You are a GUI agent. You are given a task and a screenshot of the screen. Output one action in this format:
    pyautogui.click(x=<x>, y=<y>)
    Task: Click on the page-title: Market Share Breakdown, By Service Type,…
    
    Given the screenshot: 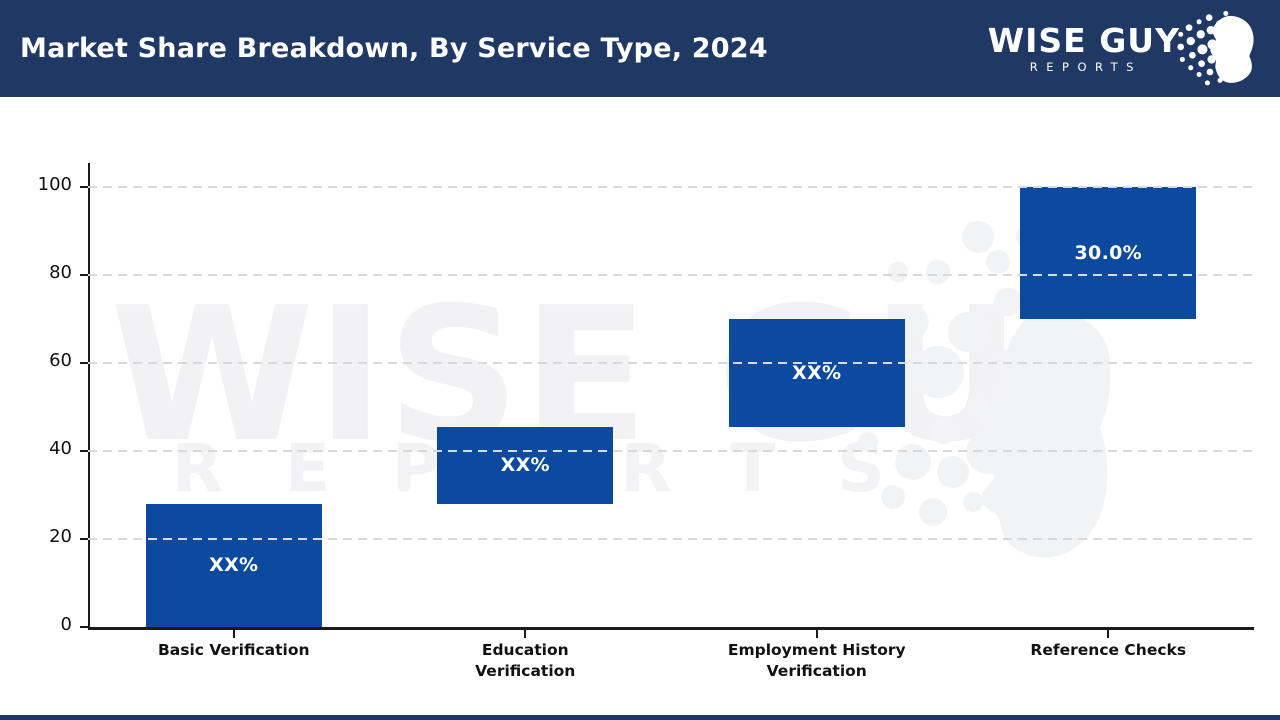 What is the action you would take?
    pyautogui.click(x=394, y=48)
    